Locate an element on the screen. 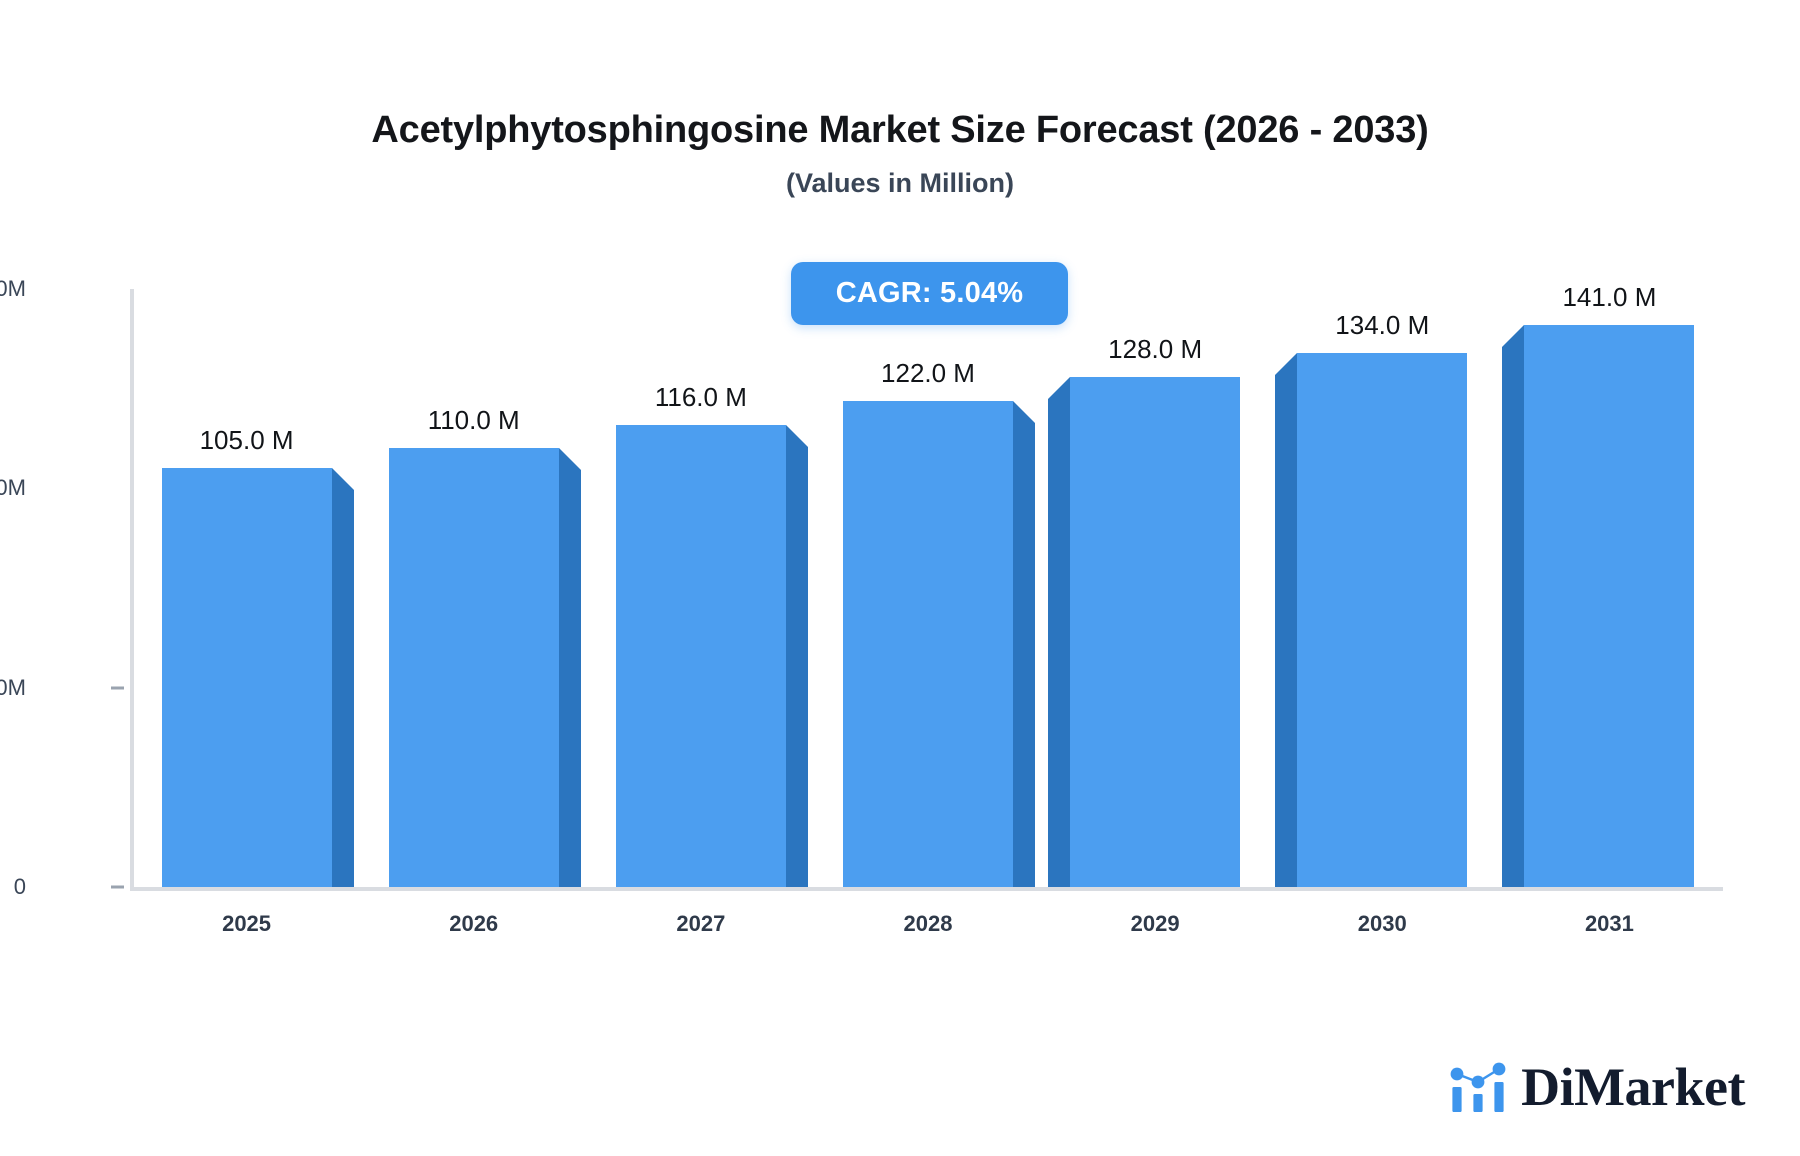 This screenshot has width=1800, height=1156. bar: 122.0 M is located at coordinates (939, 622).